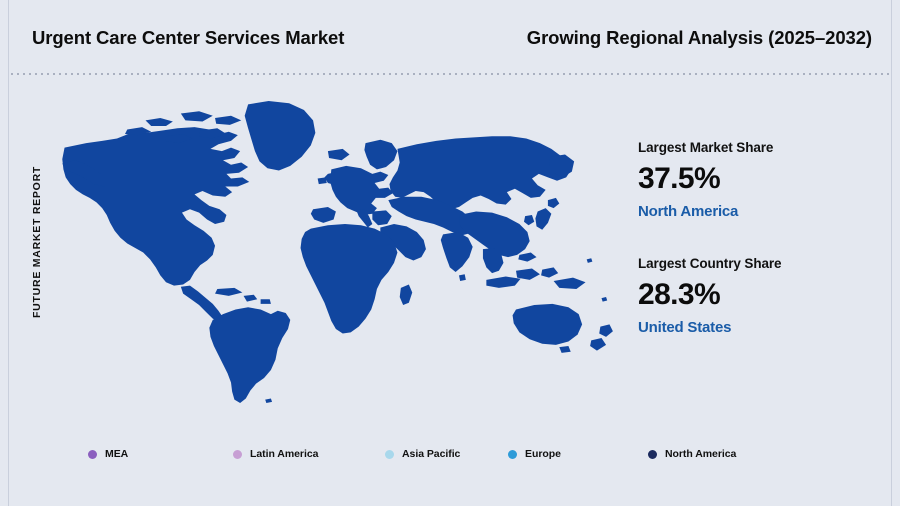 The width and height of the screenshot is (900, 506). Describe the element at coordinates (333, 178) in the screenshot. I see `british-isles-shape` at that location.